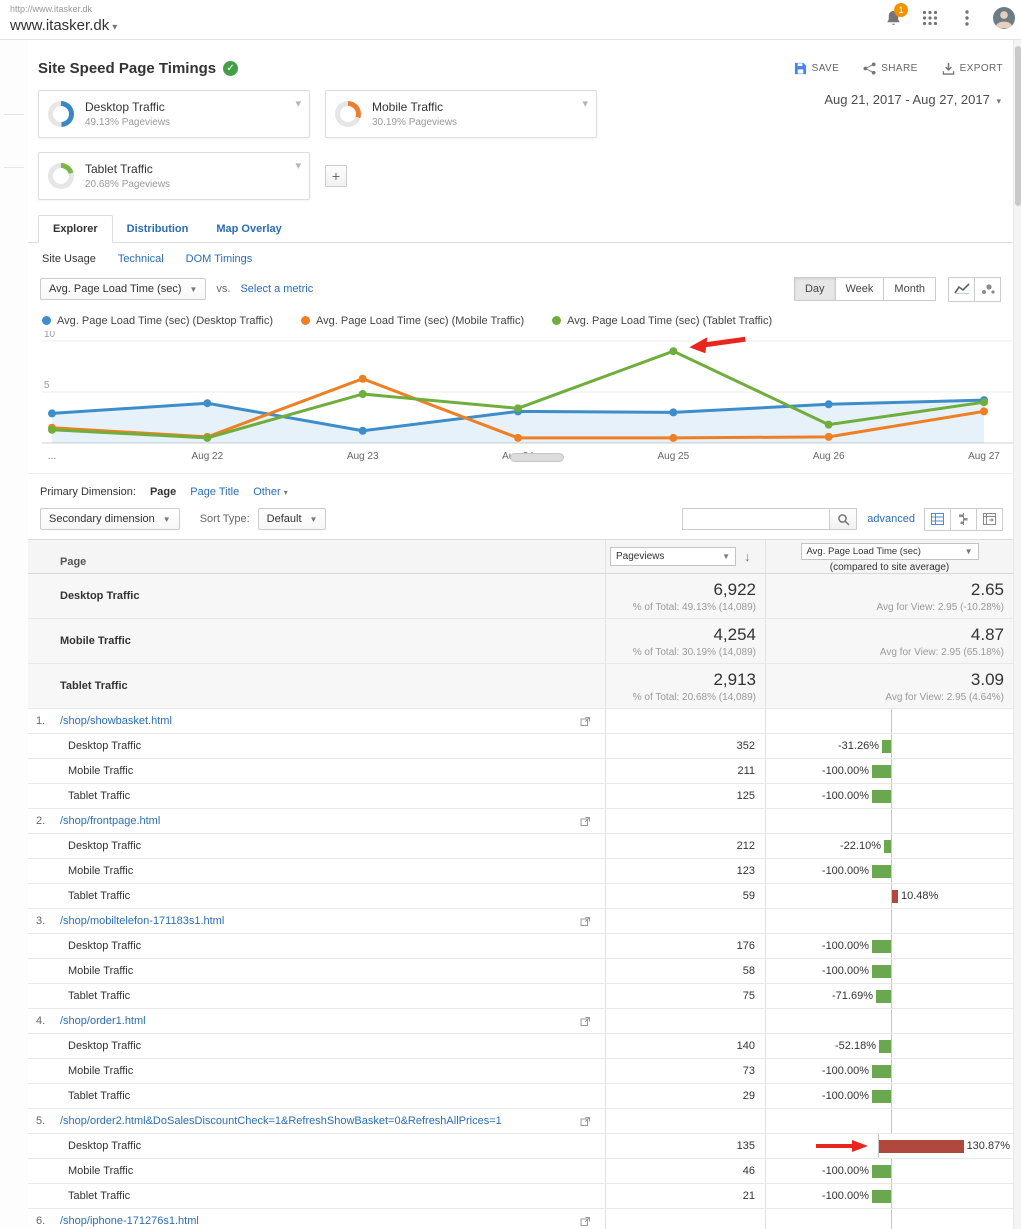  Describe the element at coordinates (685, 871) in the screenshot. I see `pageviews-cell: 123` at that location.